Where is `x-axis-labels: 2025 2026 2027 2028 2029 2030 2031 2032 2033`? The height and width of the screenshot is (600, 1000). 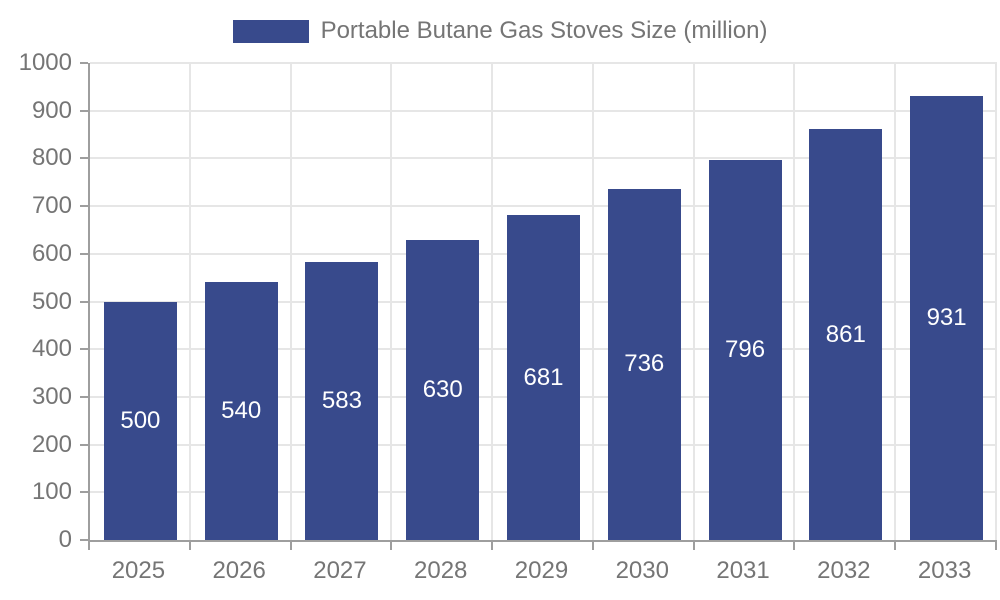
x-axis-labels: 2025 2026 2027 2028 2029 2030 2031 2032 2033 is located at coordinates (541, 573).